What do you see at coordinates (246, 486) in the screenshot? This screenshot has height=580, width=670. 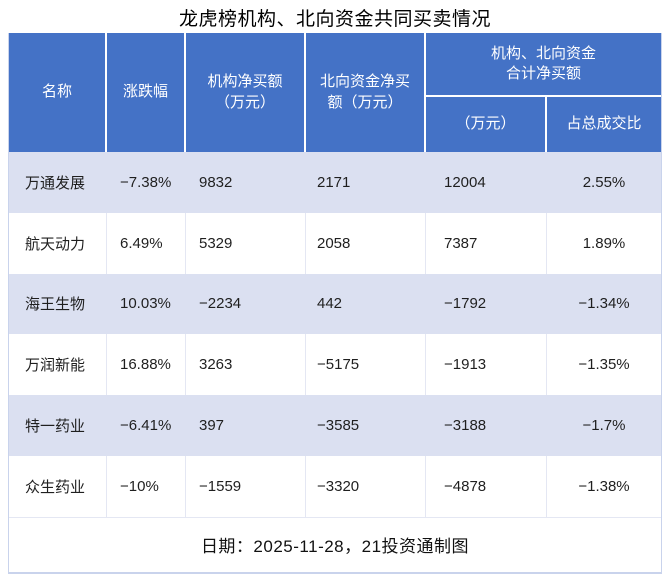 I see `cell-inst: −1559` at bounding box center [246, 486].